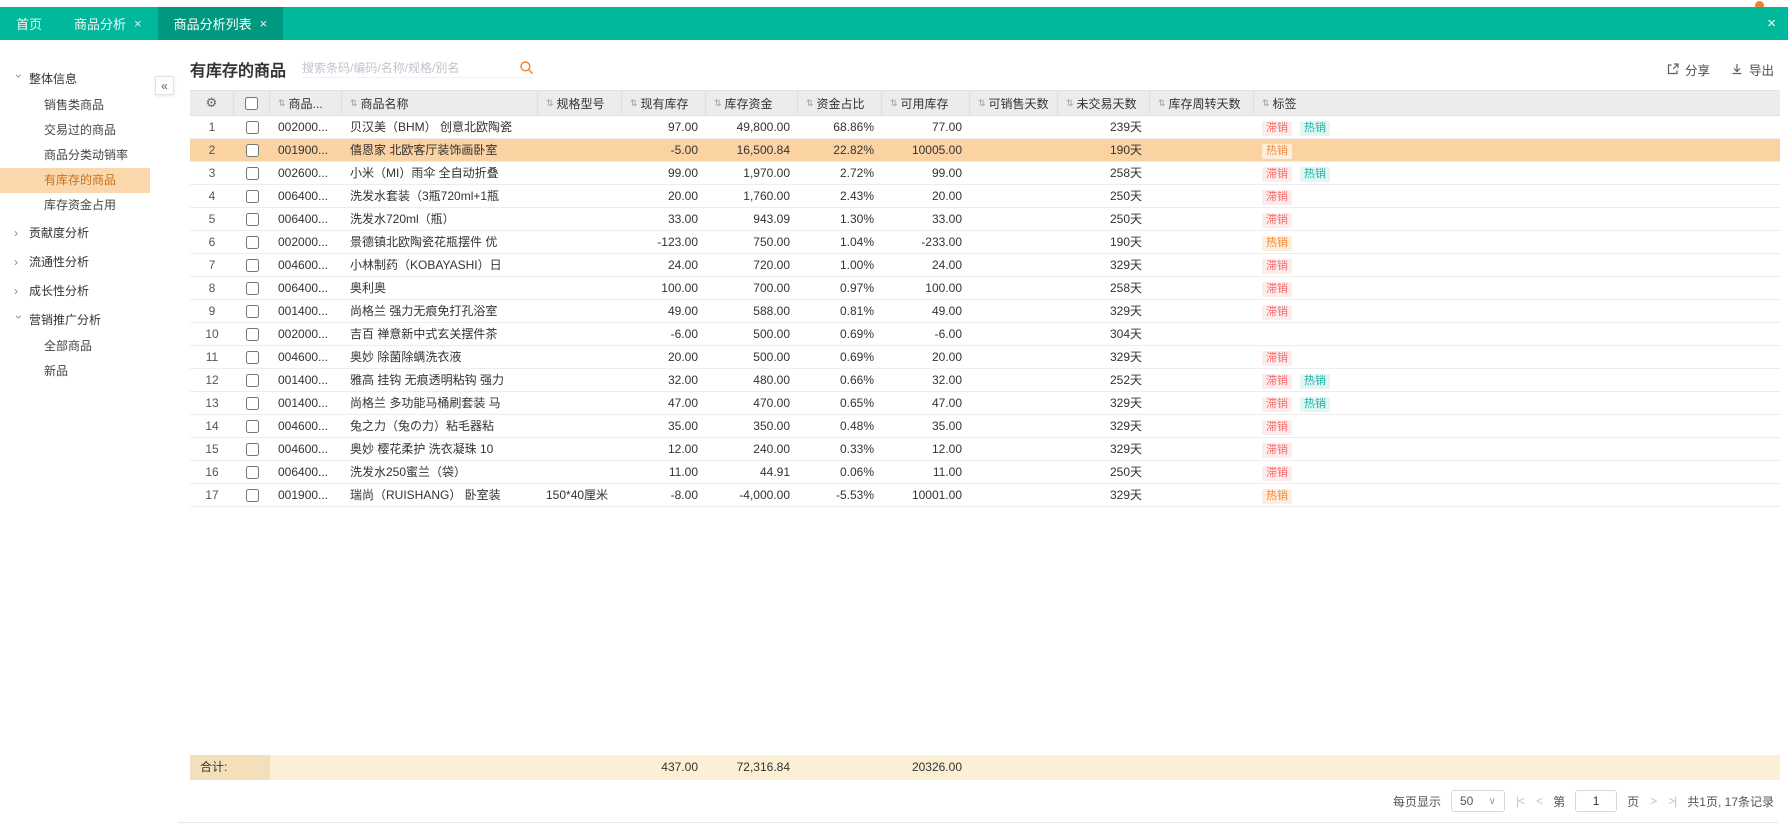  What do you see at coordinates (1466, 801) in the screenshot?
I see `per-page-value: 50` at bounding box center [1466, 801].